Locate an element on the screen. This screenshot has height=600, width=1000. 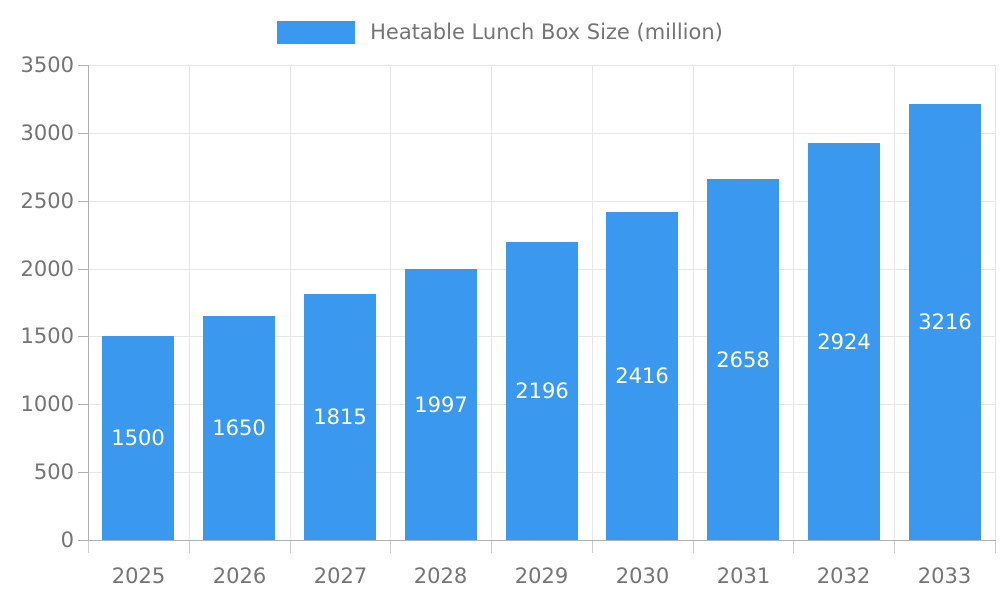
legend-swatch-icon is located at coordinates (316, 32).